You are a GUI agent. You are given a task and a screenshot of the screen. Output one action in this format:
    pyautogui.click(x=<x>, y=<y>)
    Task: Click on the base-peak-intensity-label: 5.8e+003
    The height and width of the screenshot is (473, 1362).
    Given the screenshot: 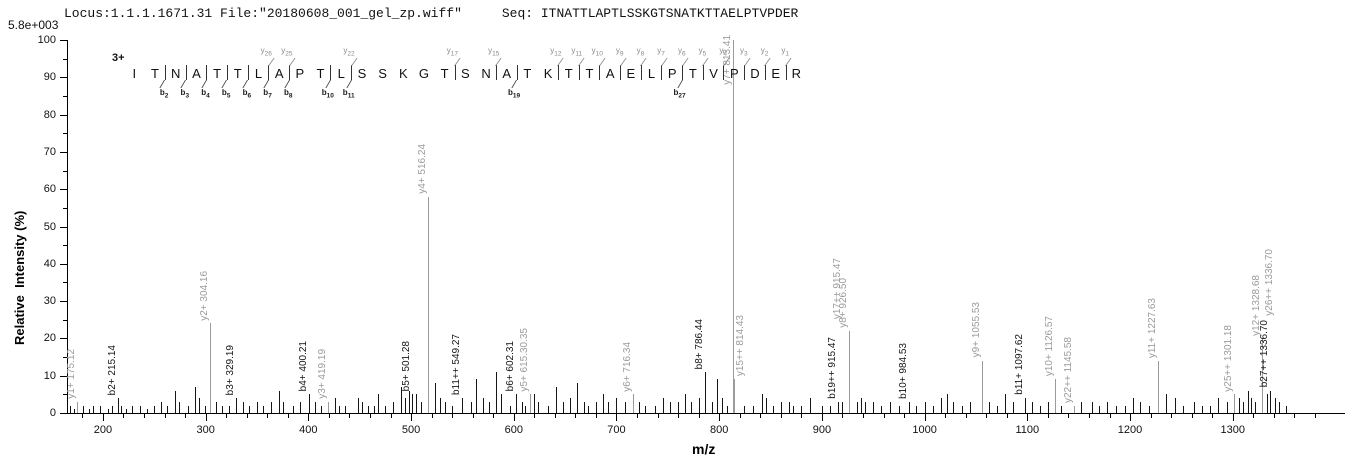 What is the action you would take?
    pyautogui.click(x=33, y=25)
    